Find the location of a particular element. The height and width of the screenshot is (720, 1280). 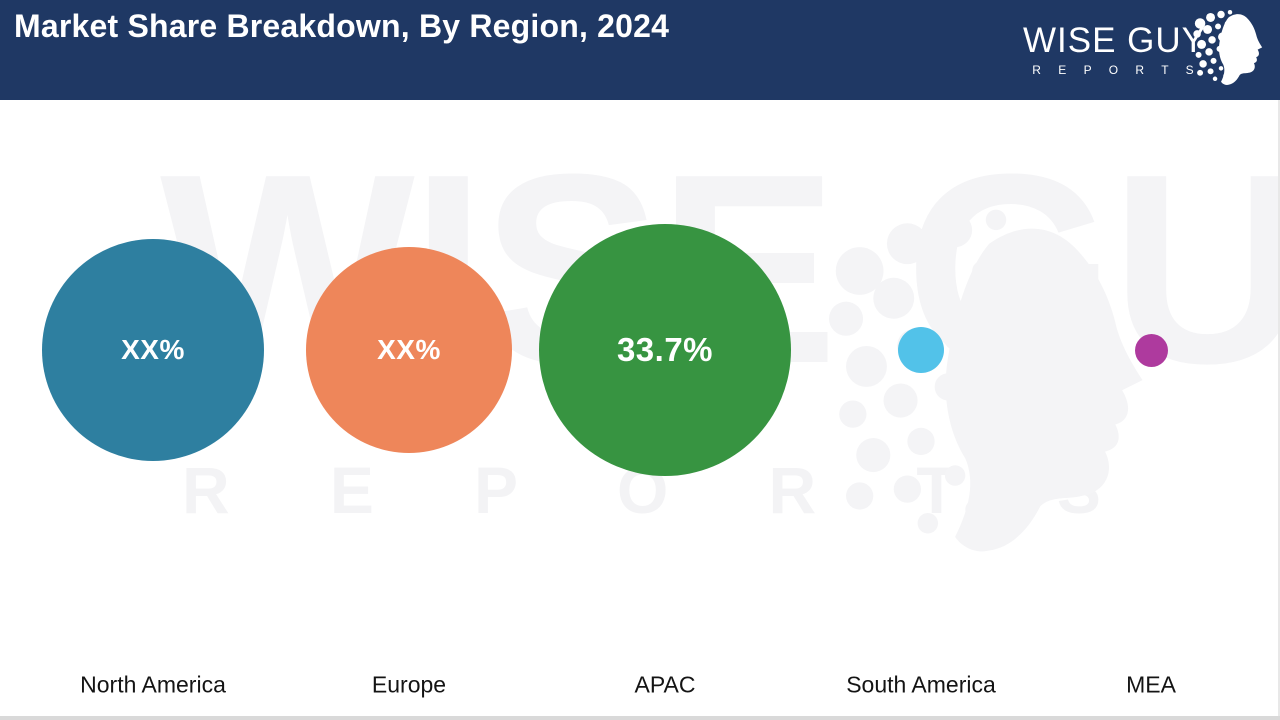

bubble-south-america is located at coordinates (921, 350).